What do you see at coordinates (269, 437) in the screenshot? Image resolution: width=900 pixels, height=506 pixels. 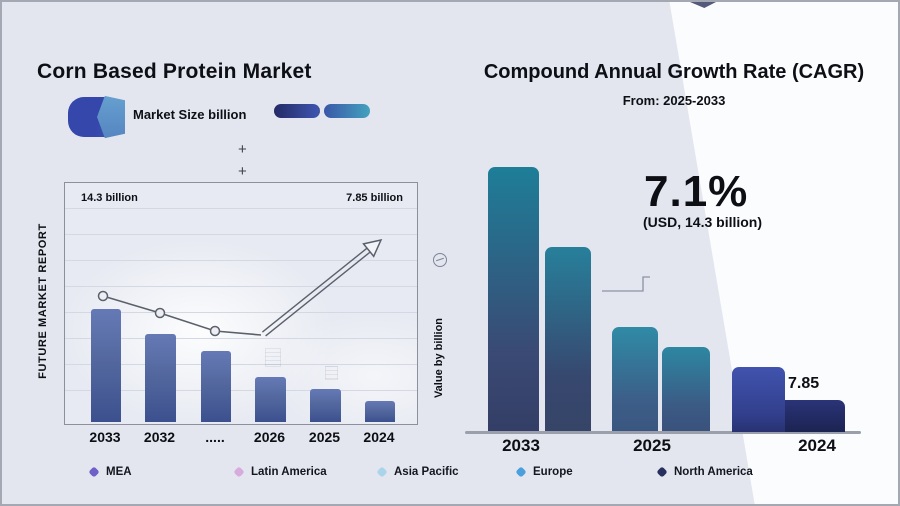 I see `left-axis-year: 2026` at bounding box center [269, 437].